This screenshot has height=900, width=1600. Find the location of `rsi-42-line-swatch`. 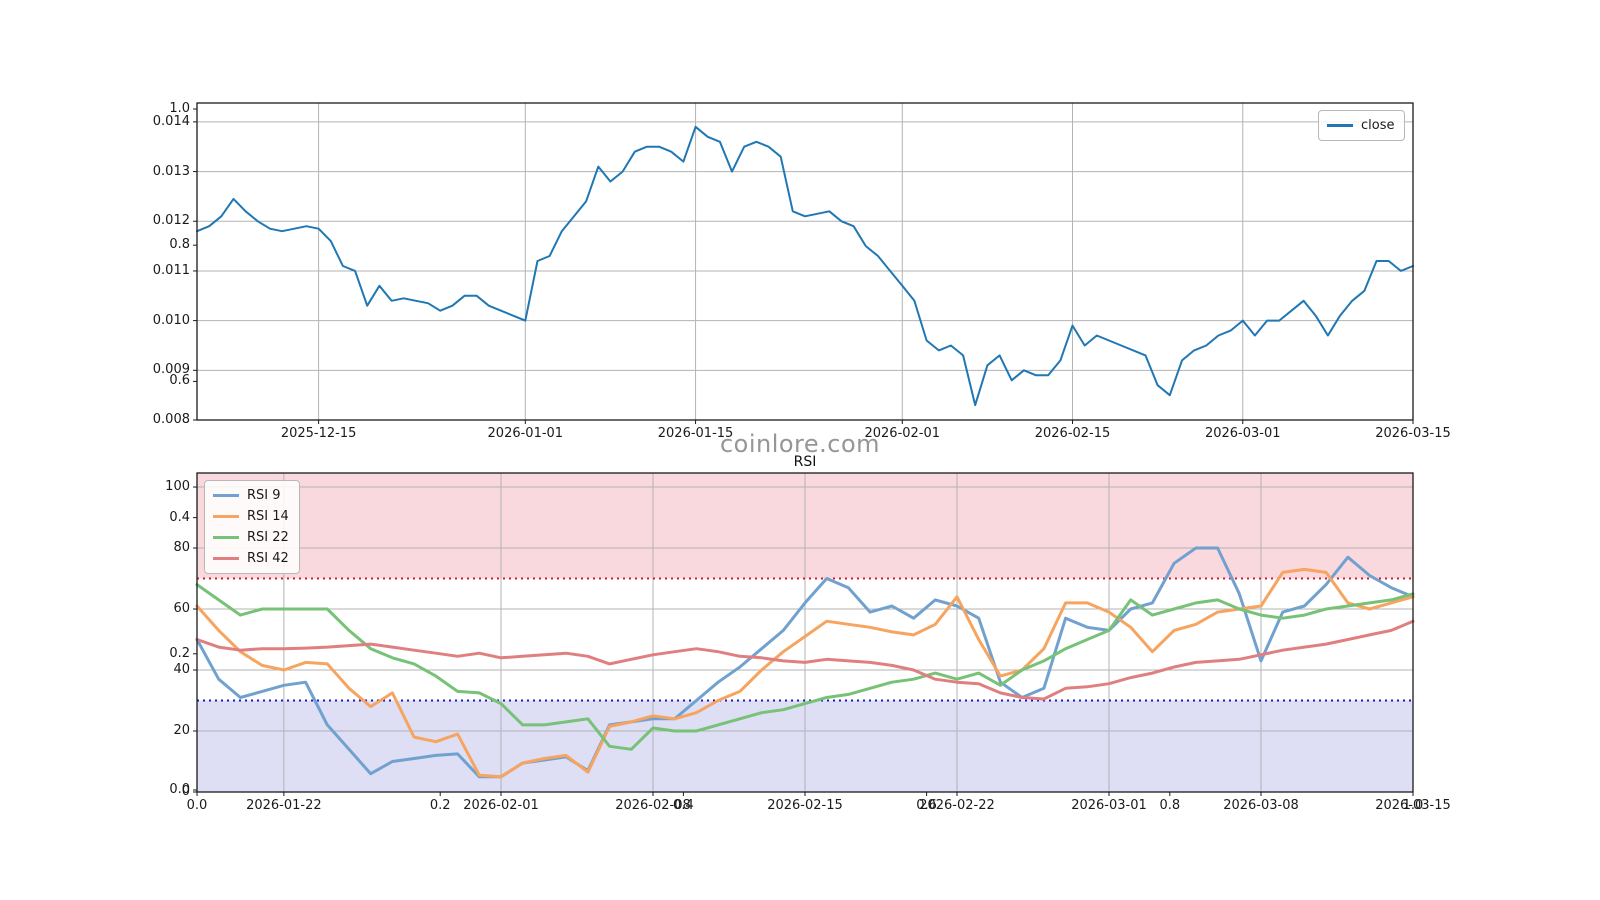

rsi-42-line-swatch is located at coordinates (226, 558).